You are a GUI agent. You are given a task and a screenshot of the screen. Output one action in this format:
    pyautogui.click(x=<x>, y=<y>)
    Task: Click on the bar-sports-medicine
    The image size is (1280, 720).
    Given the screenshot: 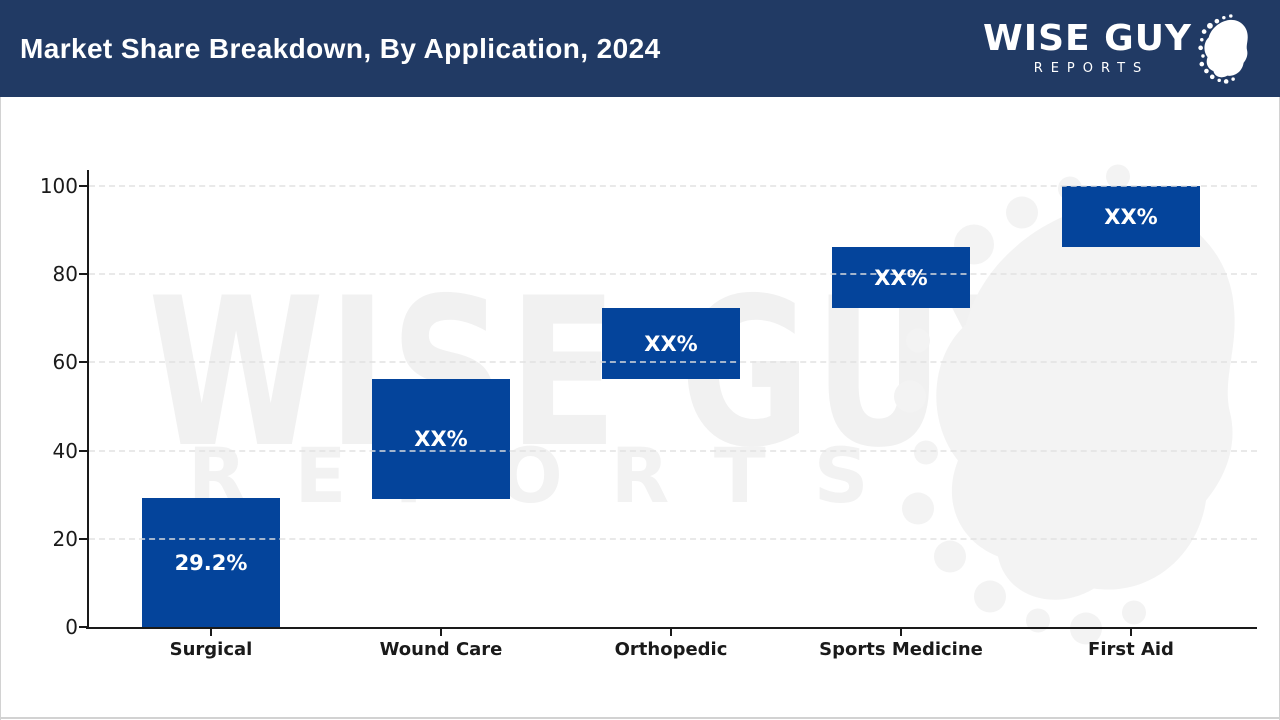 What is the action you would take?
    pyautogui.click(x=901, y=277)
    